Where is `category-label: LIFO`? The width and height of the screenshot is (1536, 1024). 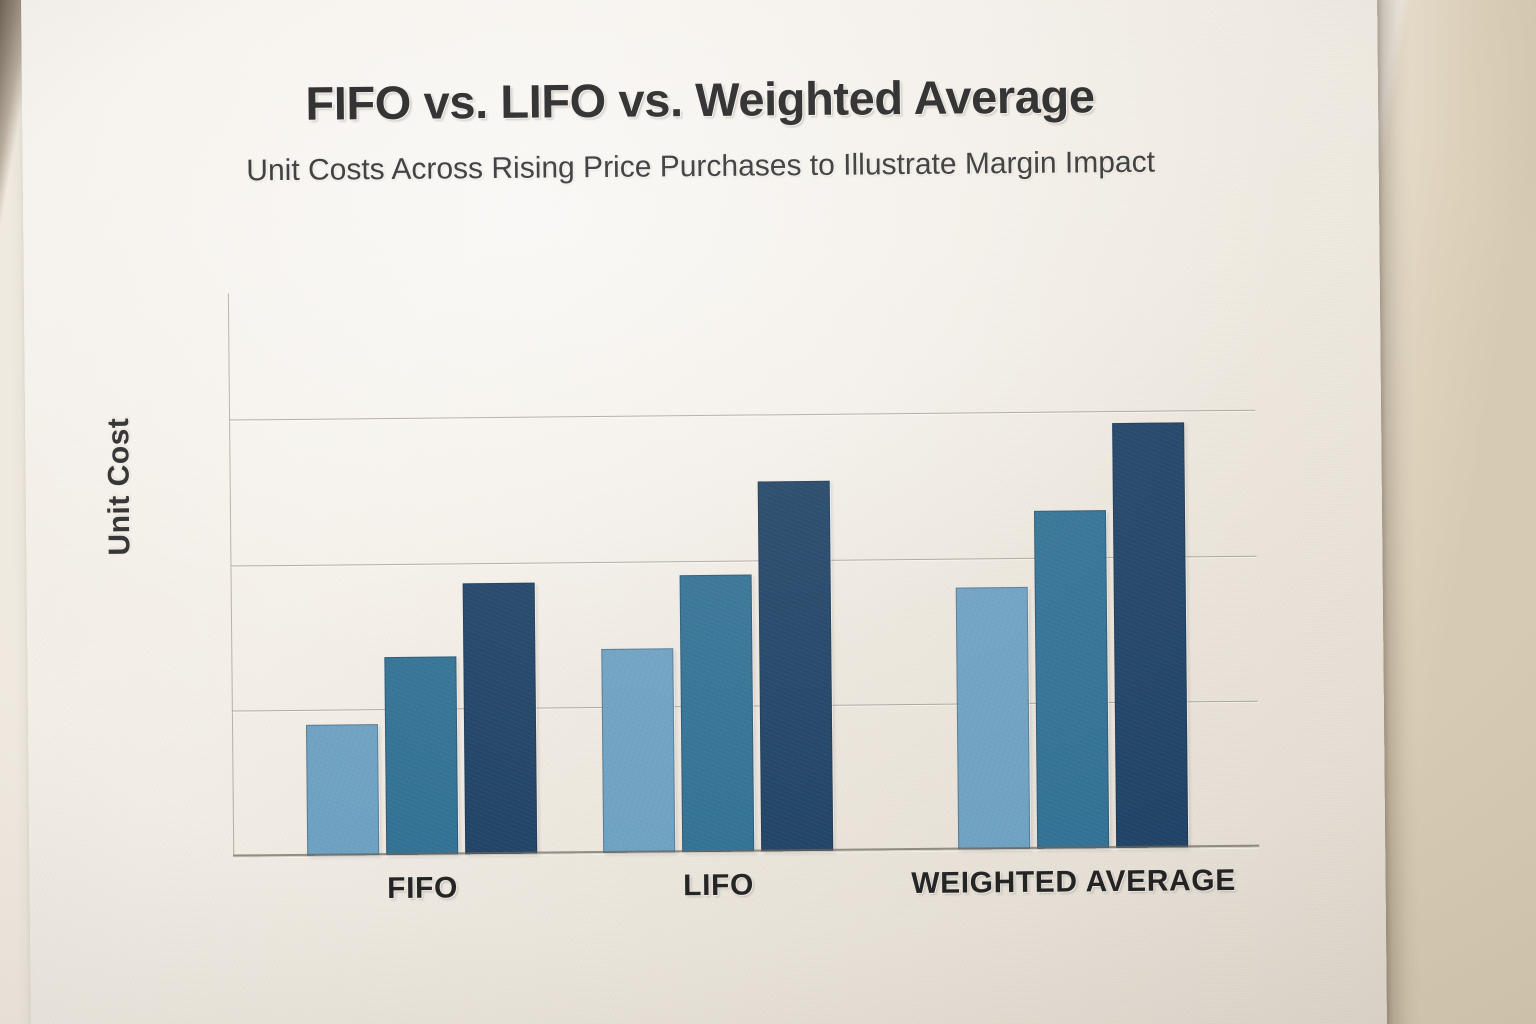
category-label: LIFO is located at coordinates (719, 885).